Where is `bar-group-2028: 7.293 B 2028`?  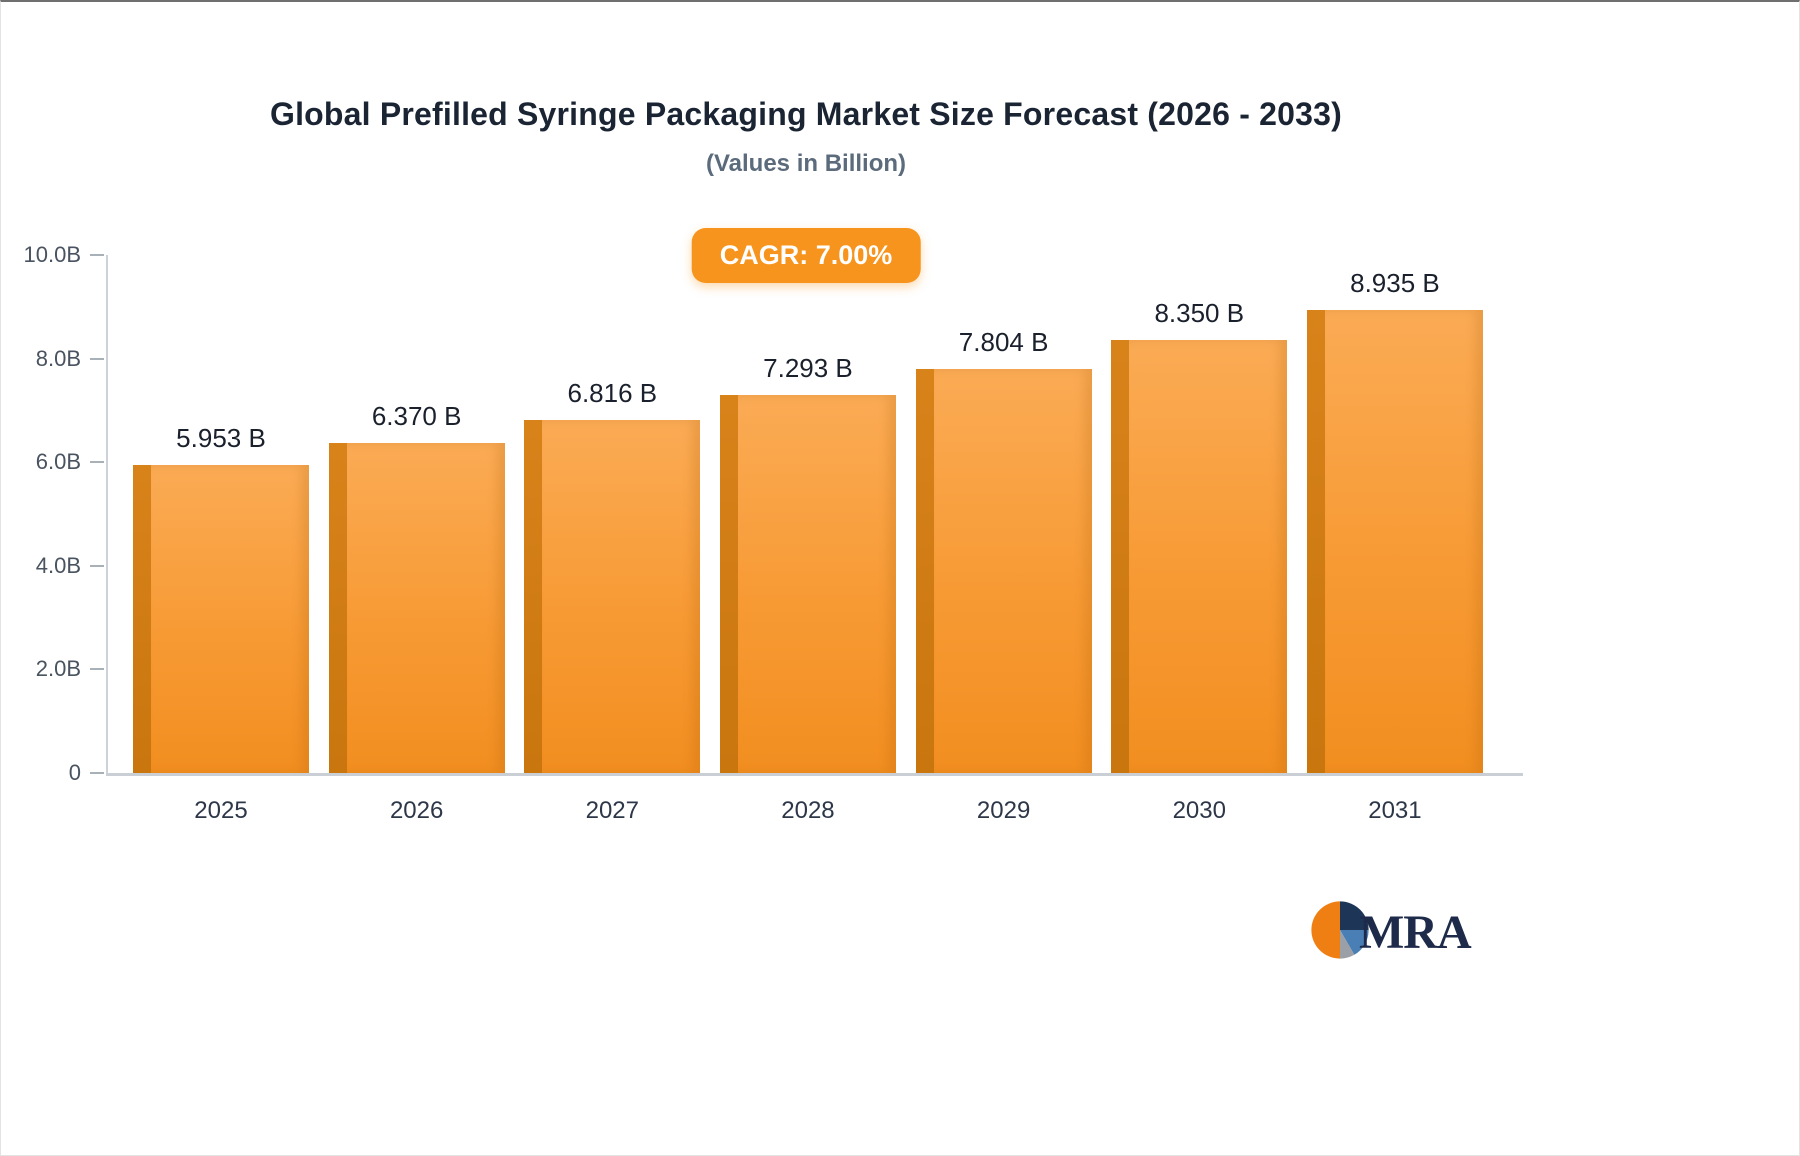
bar-group-2028: 7.293 B 2028 is located at coordinates (807, 539).